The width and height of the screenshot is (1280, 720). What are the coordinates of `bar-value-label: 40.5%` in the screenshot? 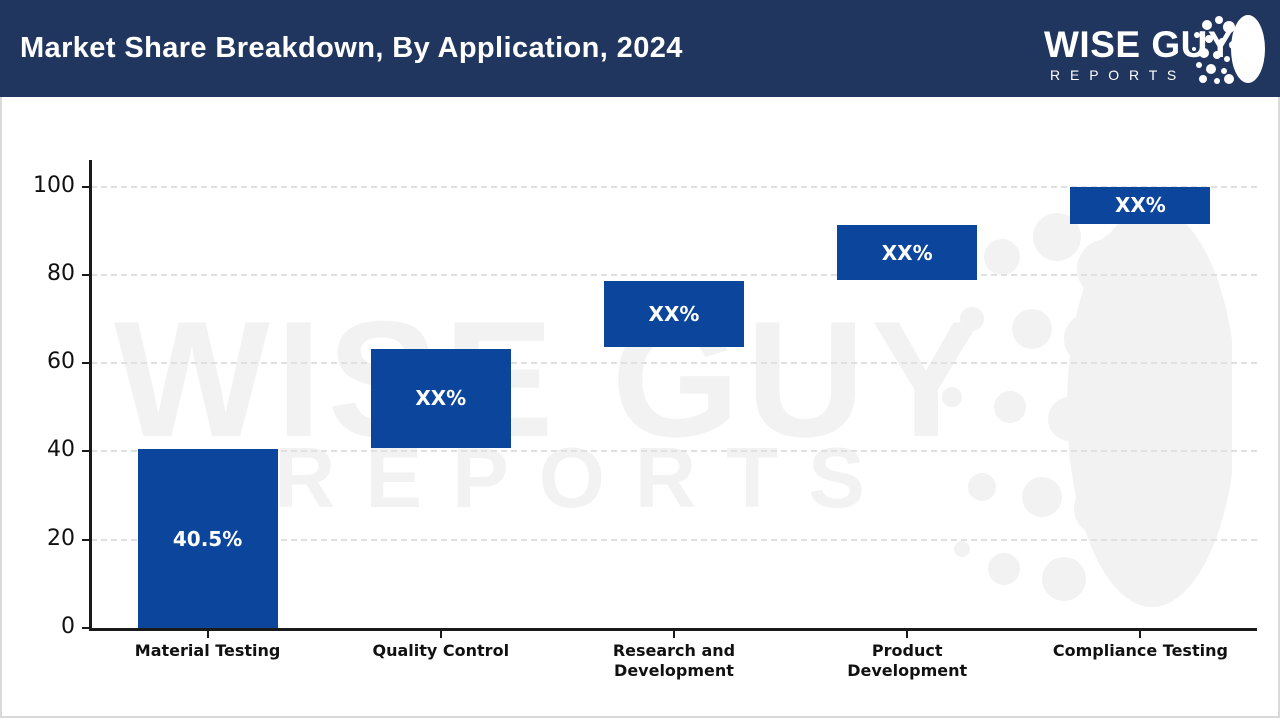 It's located at (207, 538).